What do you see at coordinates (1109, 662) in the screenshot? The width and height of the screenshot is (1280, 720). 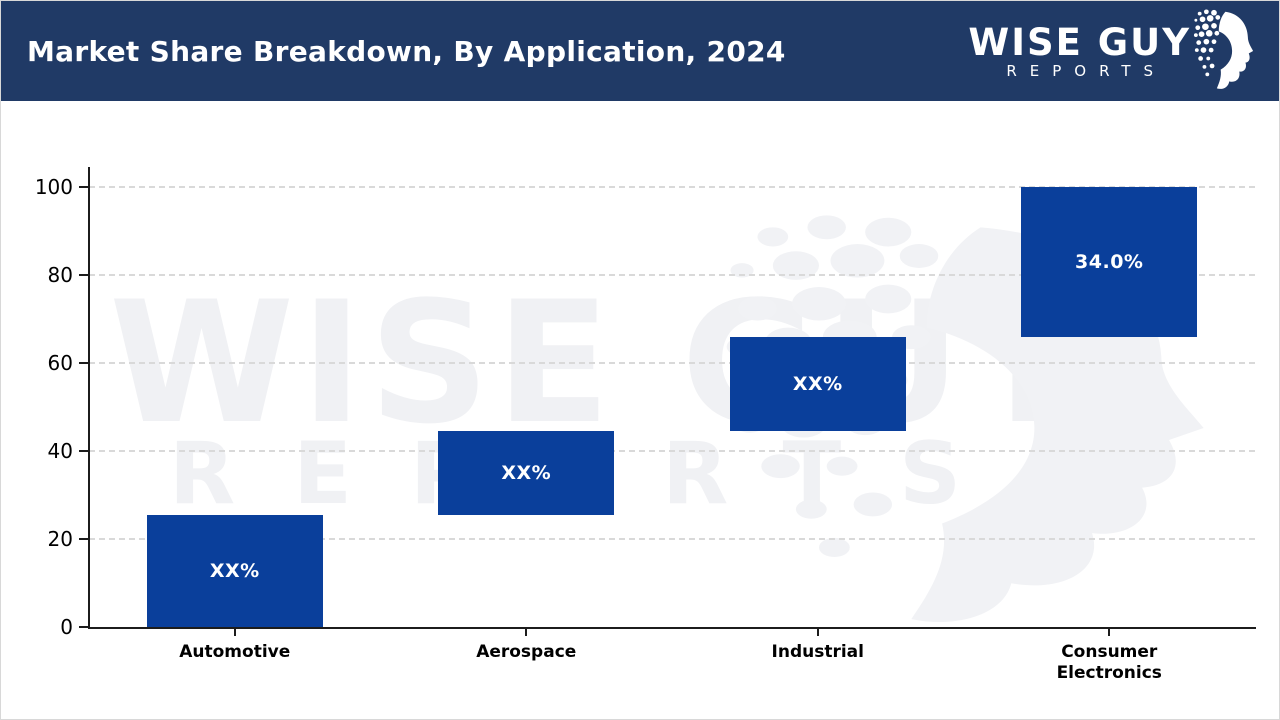 I see `x-axis-category-label: Consumer Electronics` at bounding box center [1109, 662].